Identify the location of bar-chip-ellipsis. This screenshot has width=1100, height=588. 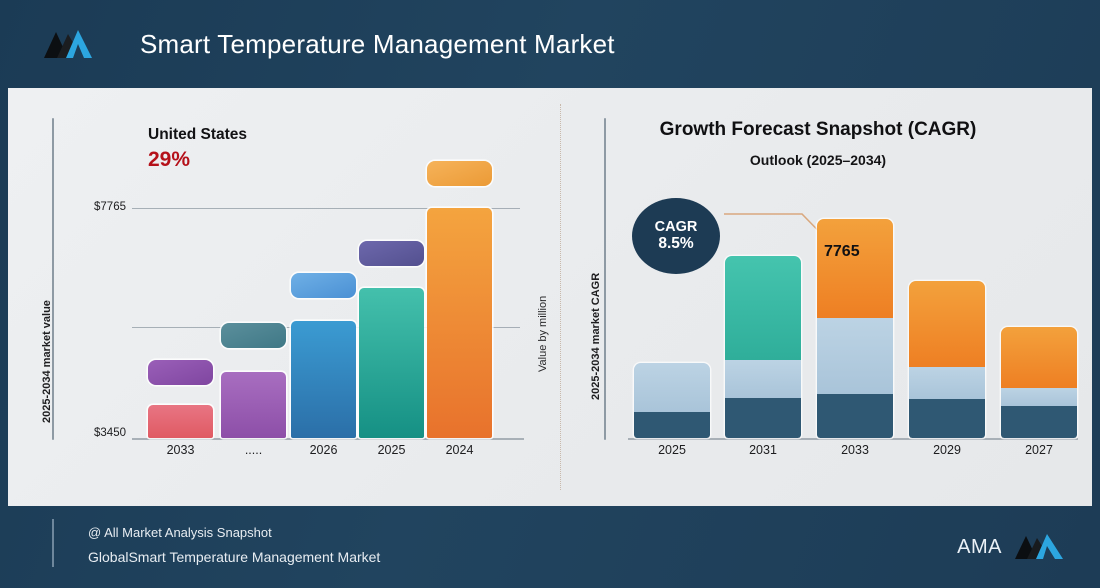
(253, 335).